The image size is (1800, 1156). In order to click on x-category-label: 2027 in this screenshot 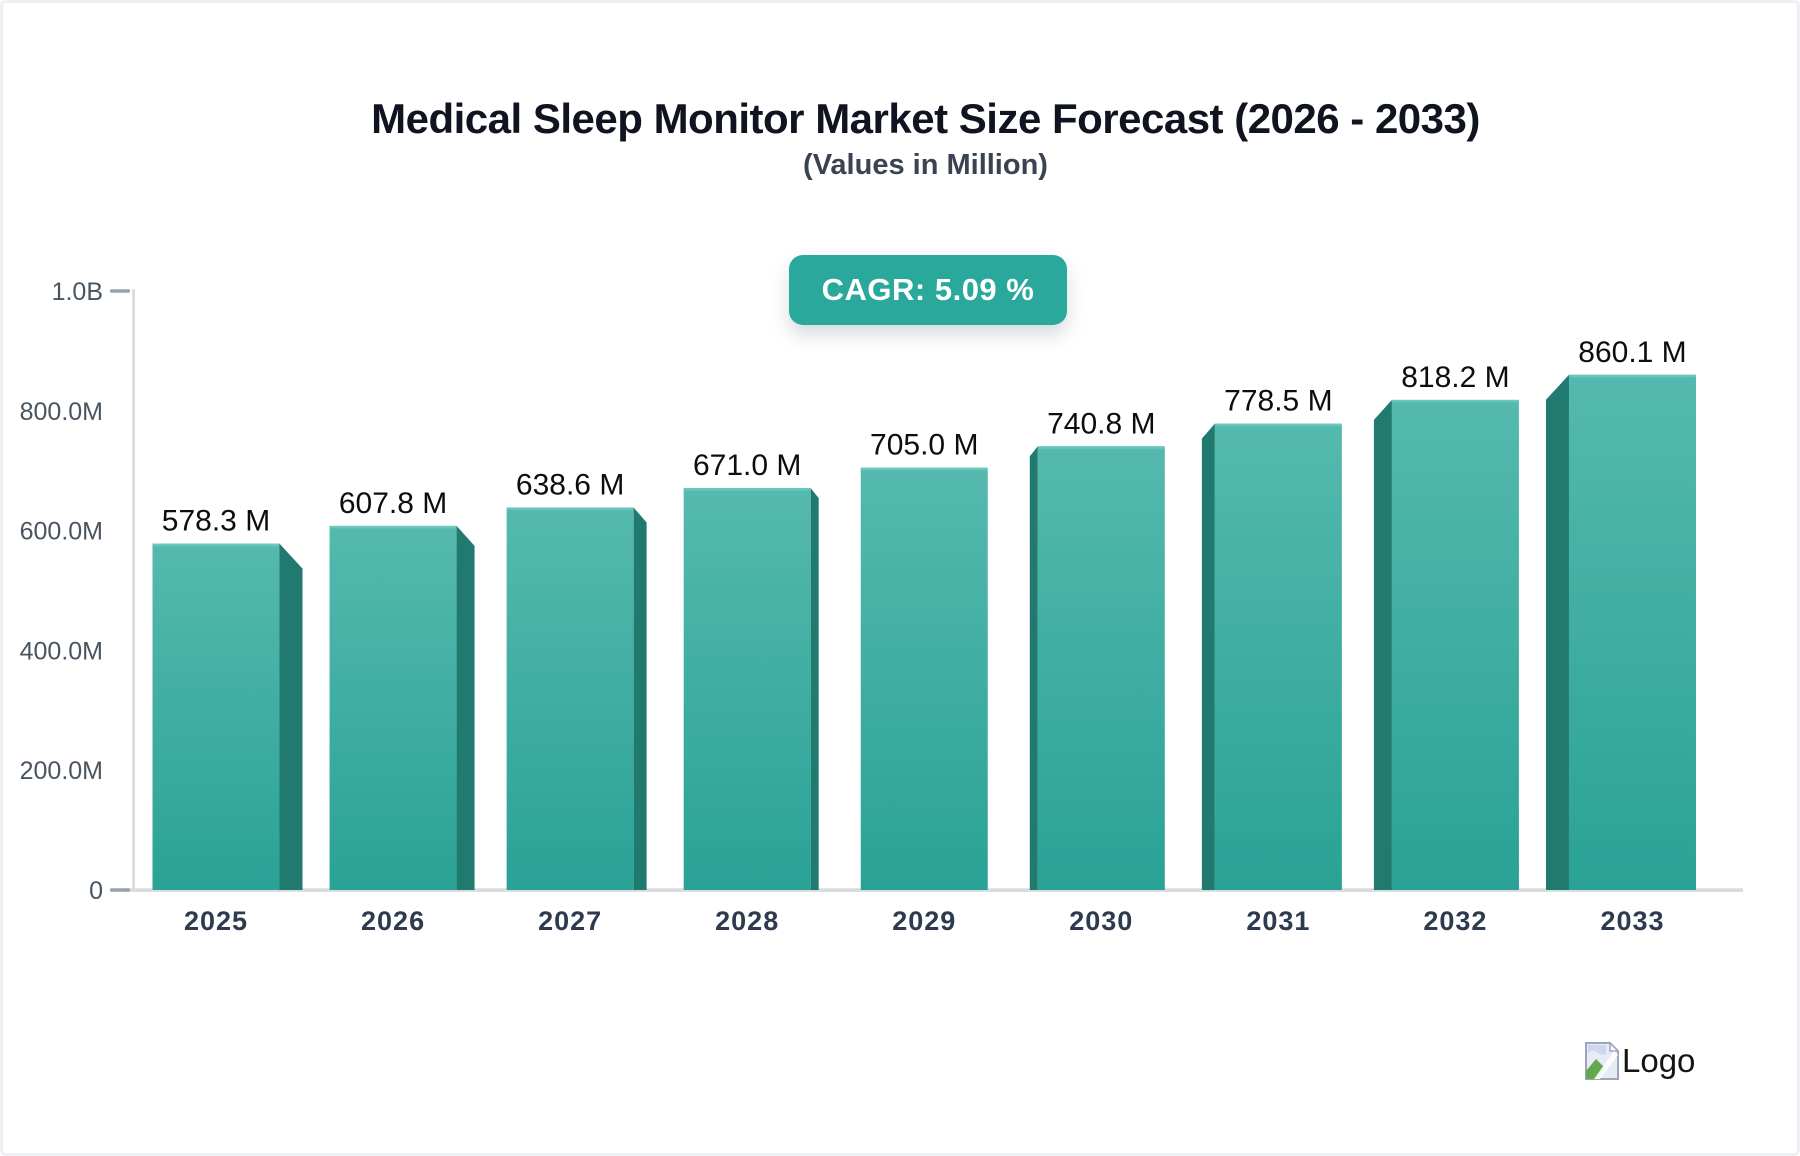, I will do `click(570, 921)`.